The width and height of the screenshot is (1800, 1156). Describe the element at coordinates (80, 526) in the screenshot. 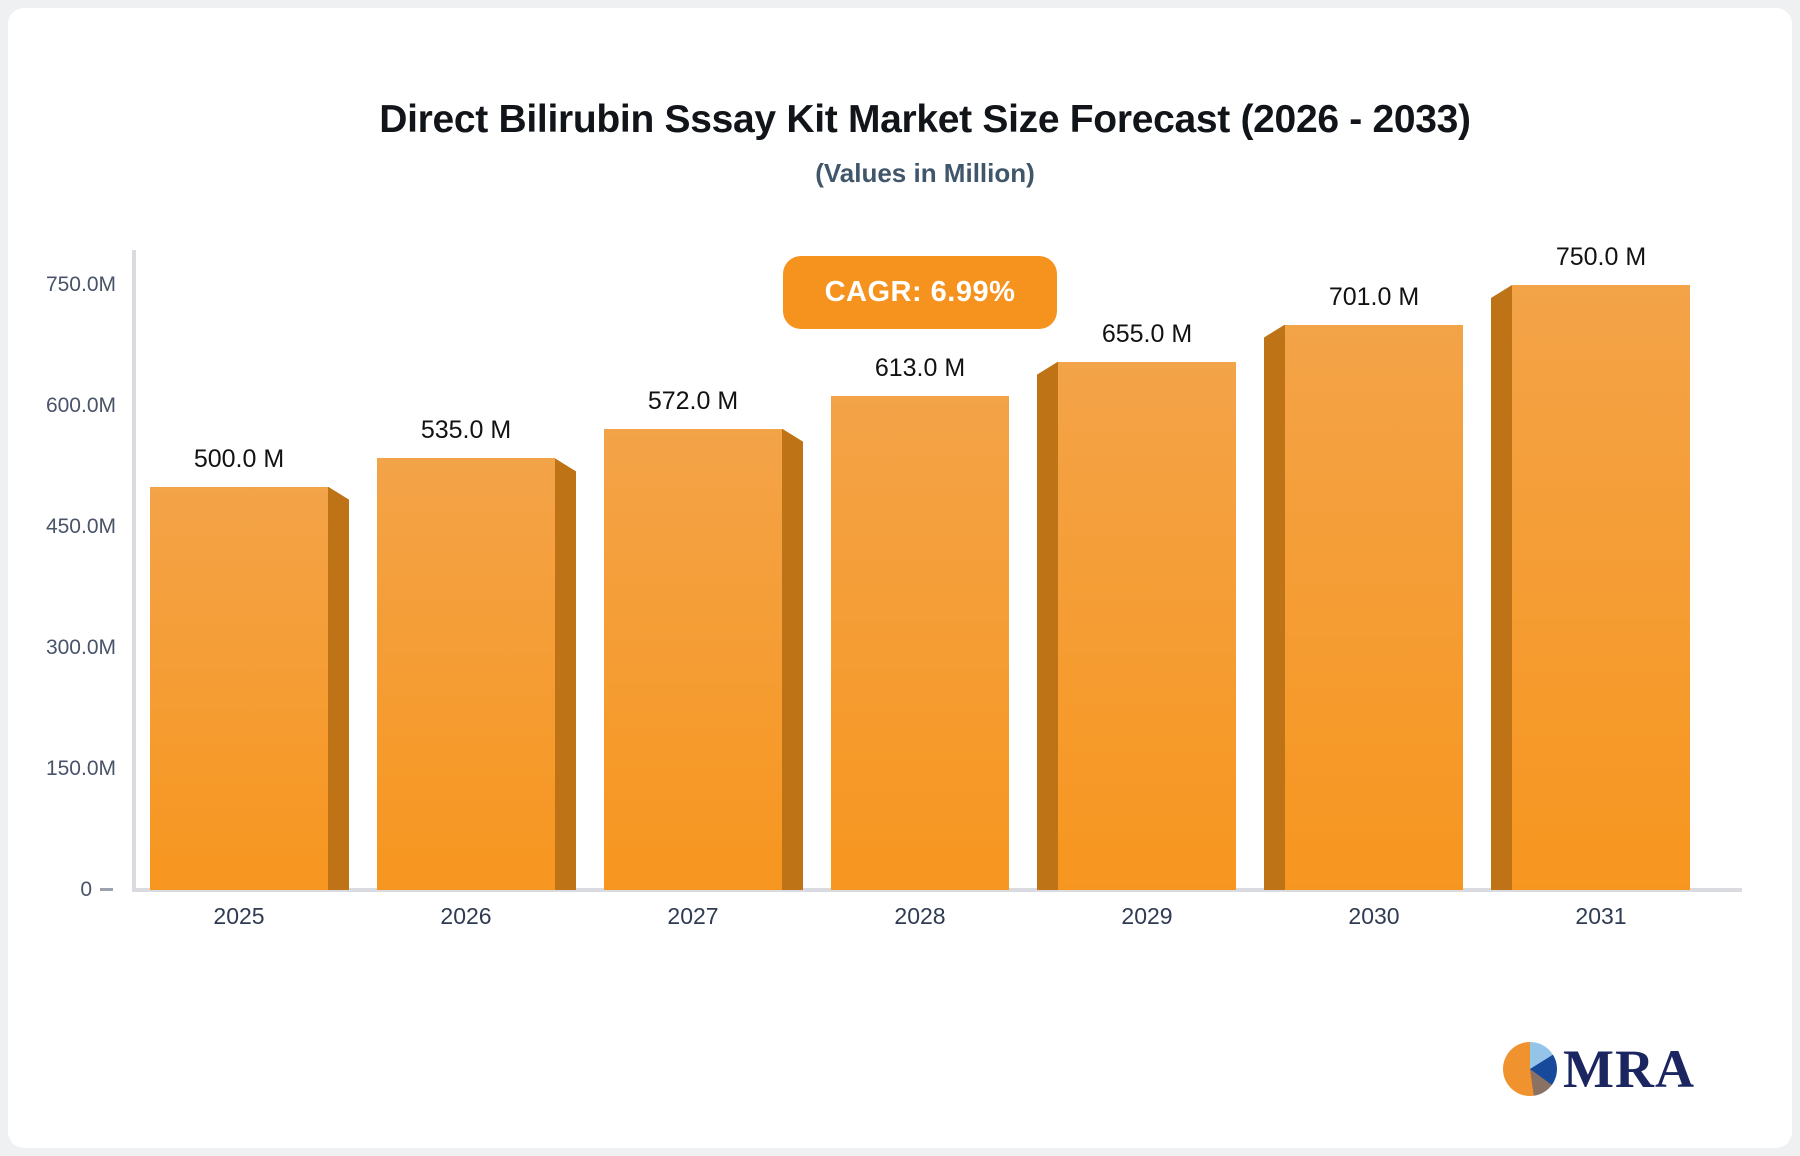

I see `y-tick-label: 450.0M` at that location.